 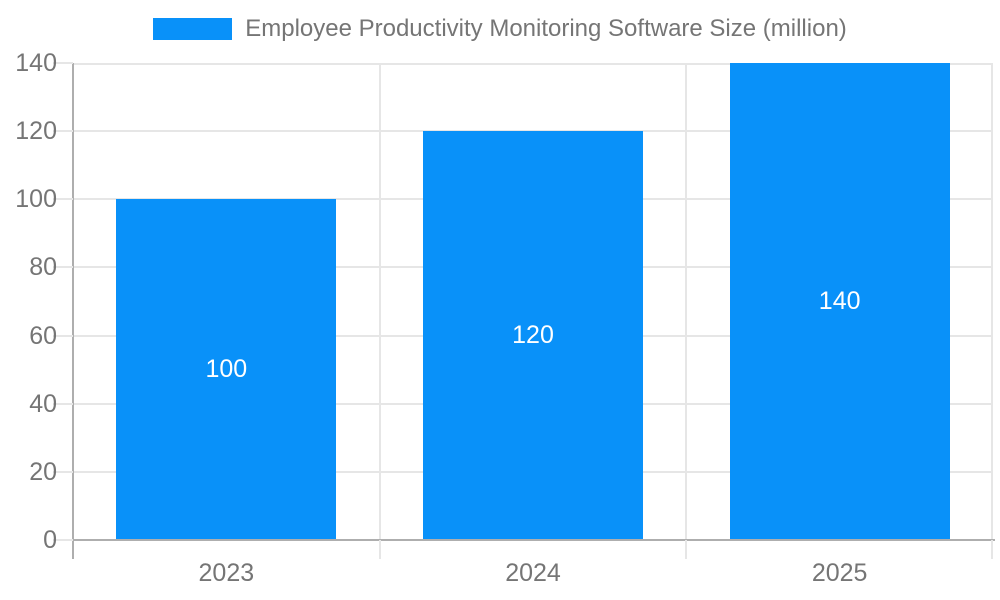 What do you see at coordinates (43, 403) in the screenshot?
I see `y-axis-tick-label: 40` at bounding box center [43, 403].